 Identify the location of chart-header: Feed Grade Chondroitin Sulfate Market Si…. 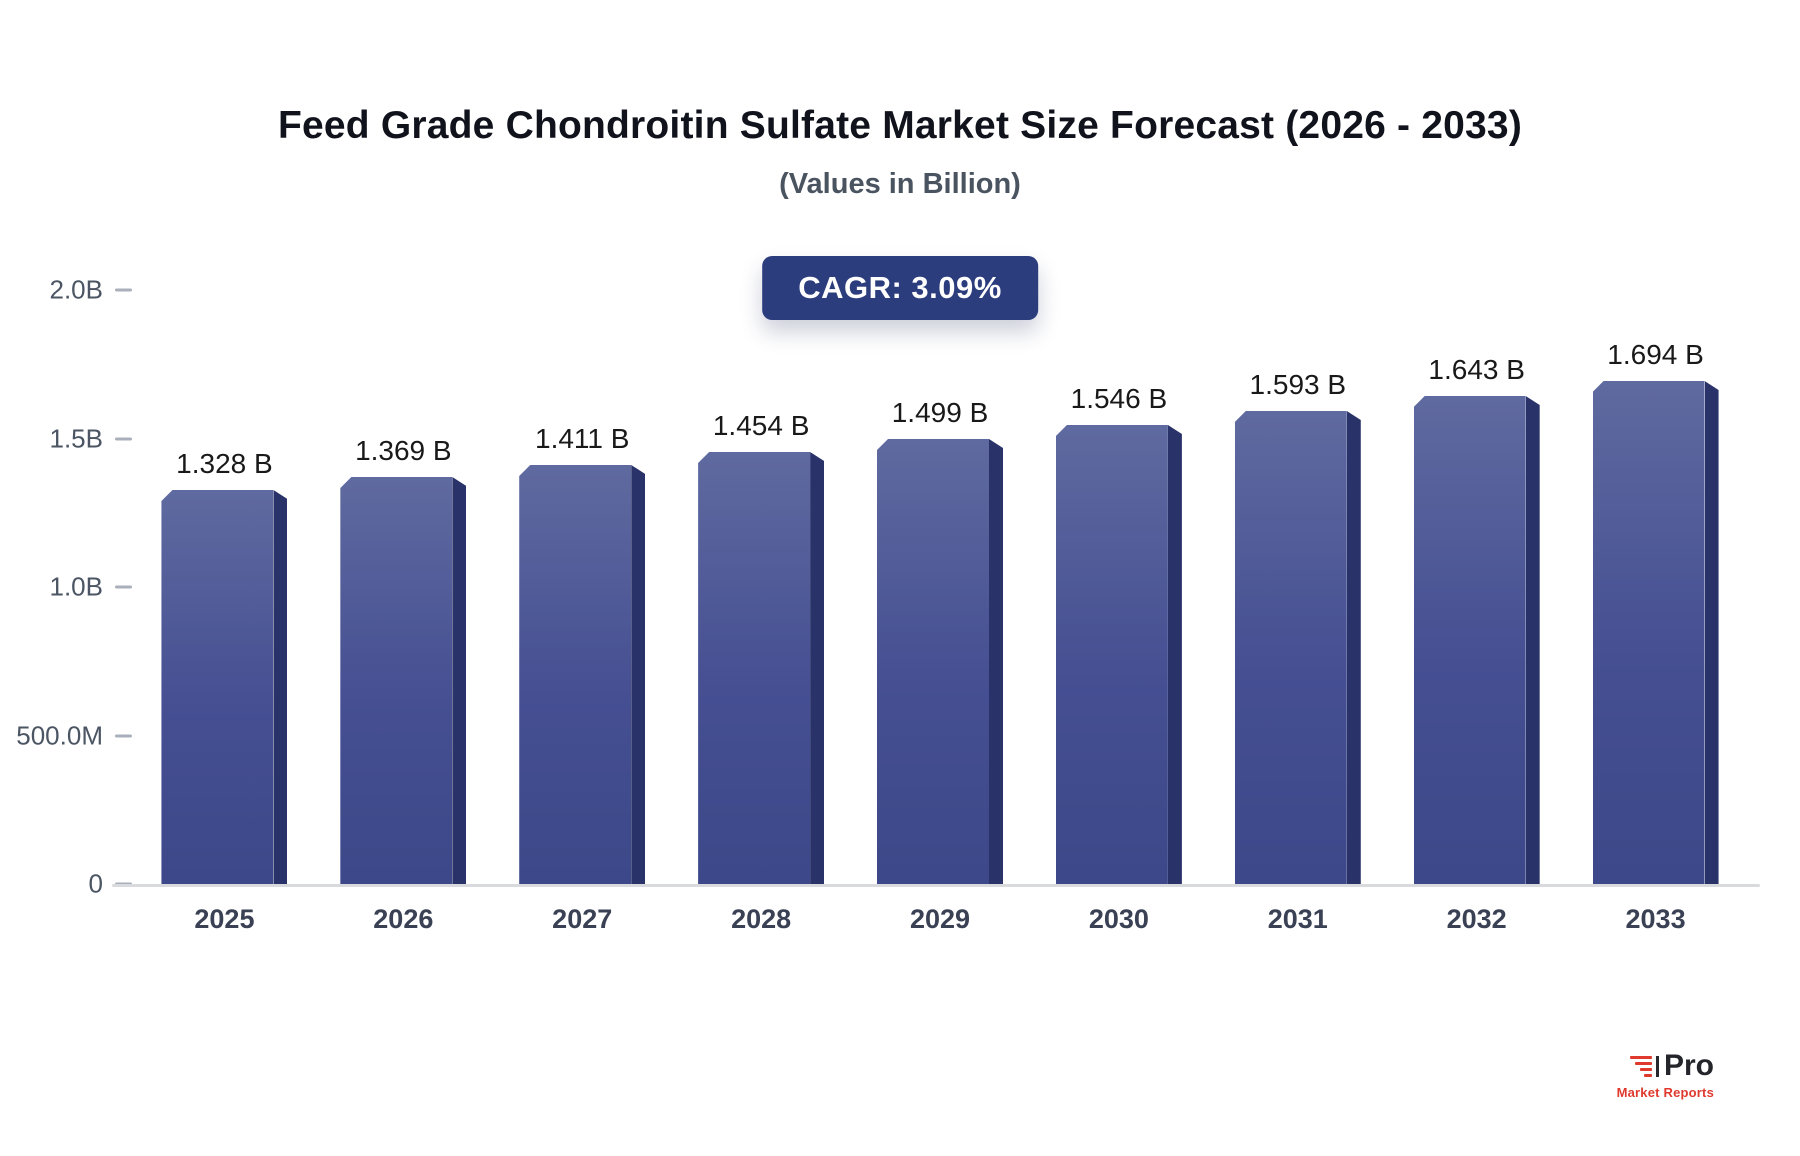
(900, 152).